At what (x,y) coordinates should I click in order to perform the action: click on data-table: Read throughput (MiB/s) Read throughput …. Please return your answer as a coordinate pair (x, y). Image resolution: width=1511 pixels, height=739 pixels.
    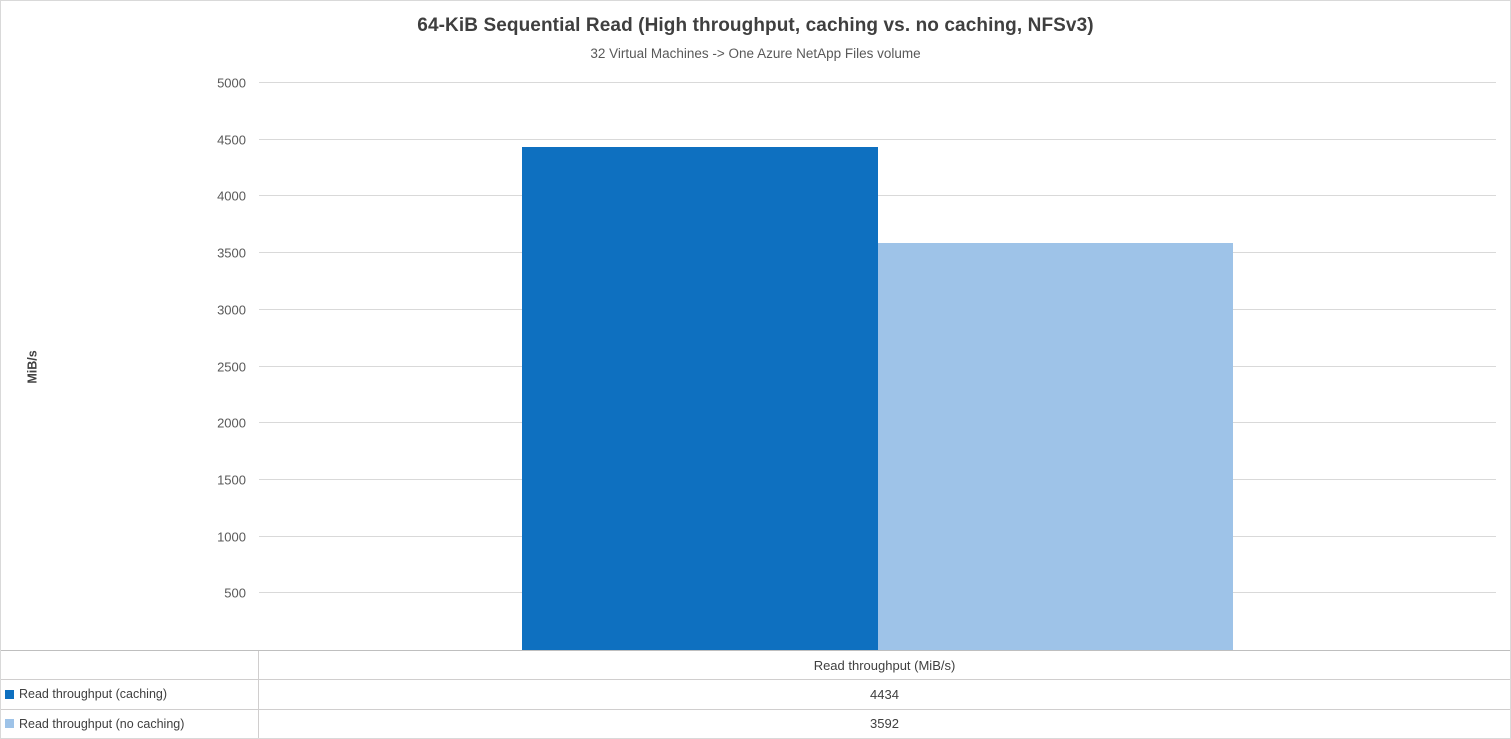
    Looking at the image, I should click on (755, 694).